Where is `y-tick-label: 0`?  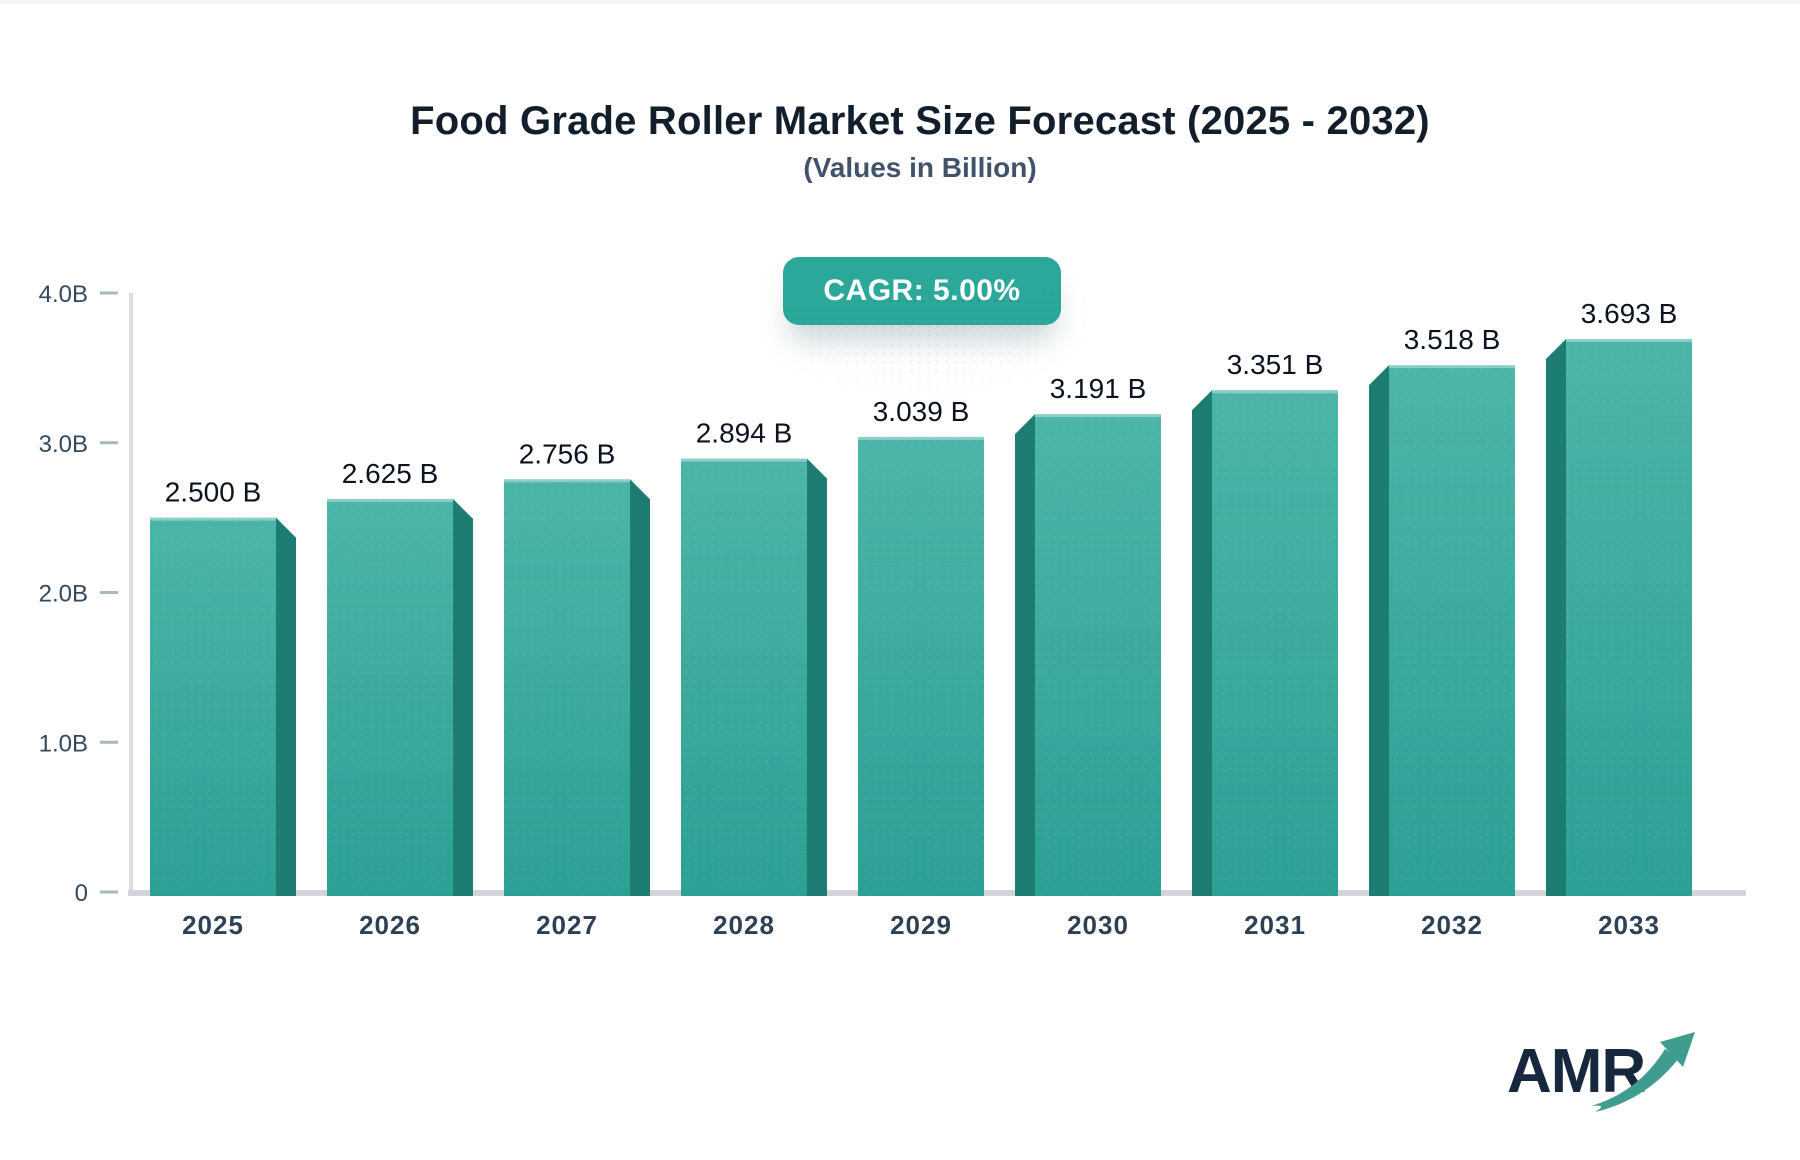
y-tick-label: 0 is located at coordinates (81, 893).